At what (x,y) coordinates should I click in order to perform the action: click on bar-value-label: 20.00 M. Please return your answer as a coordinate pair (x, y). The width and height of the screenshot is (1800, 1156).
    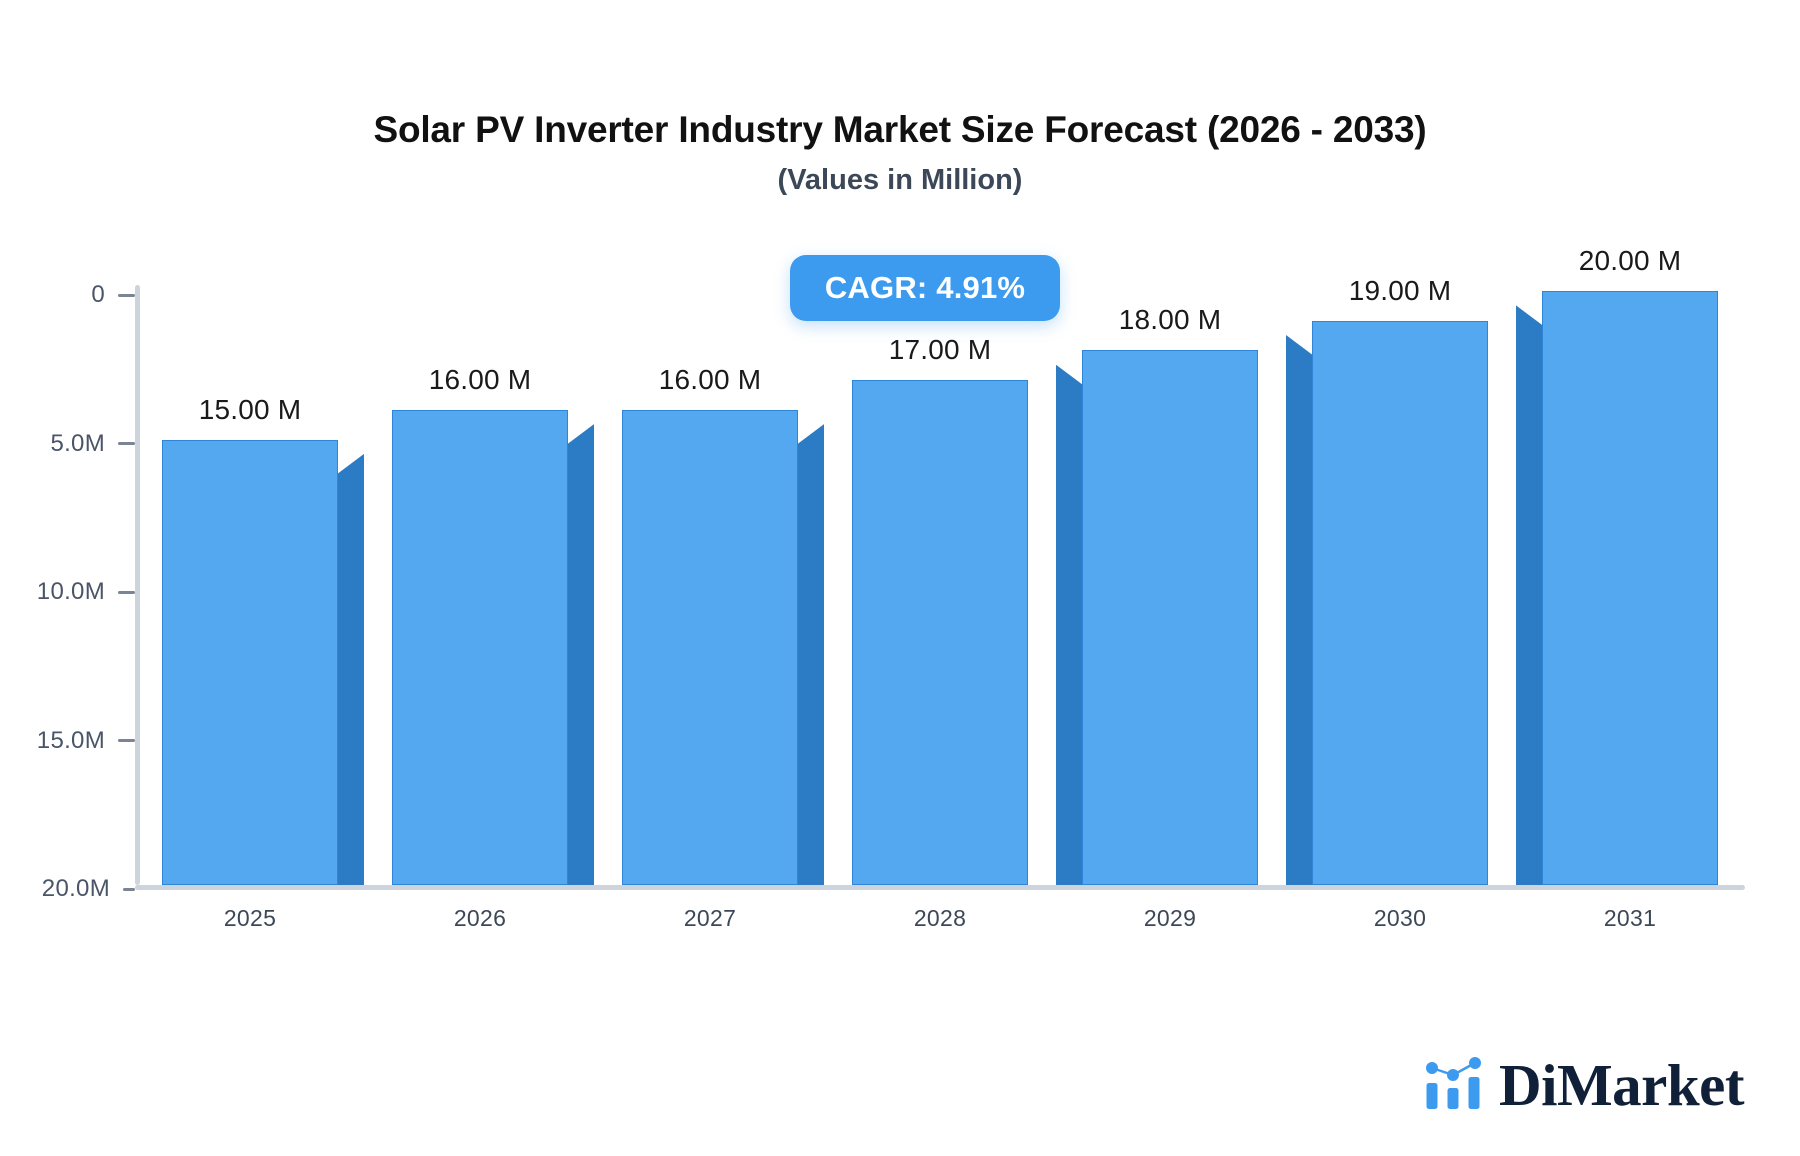
    Looking at the image, I should click on (1630, 260).